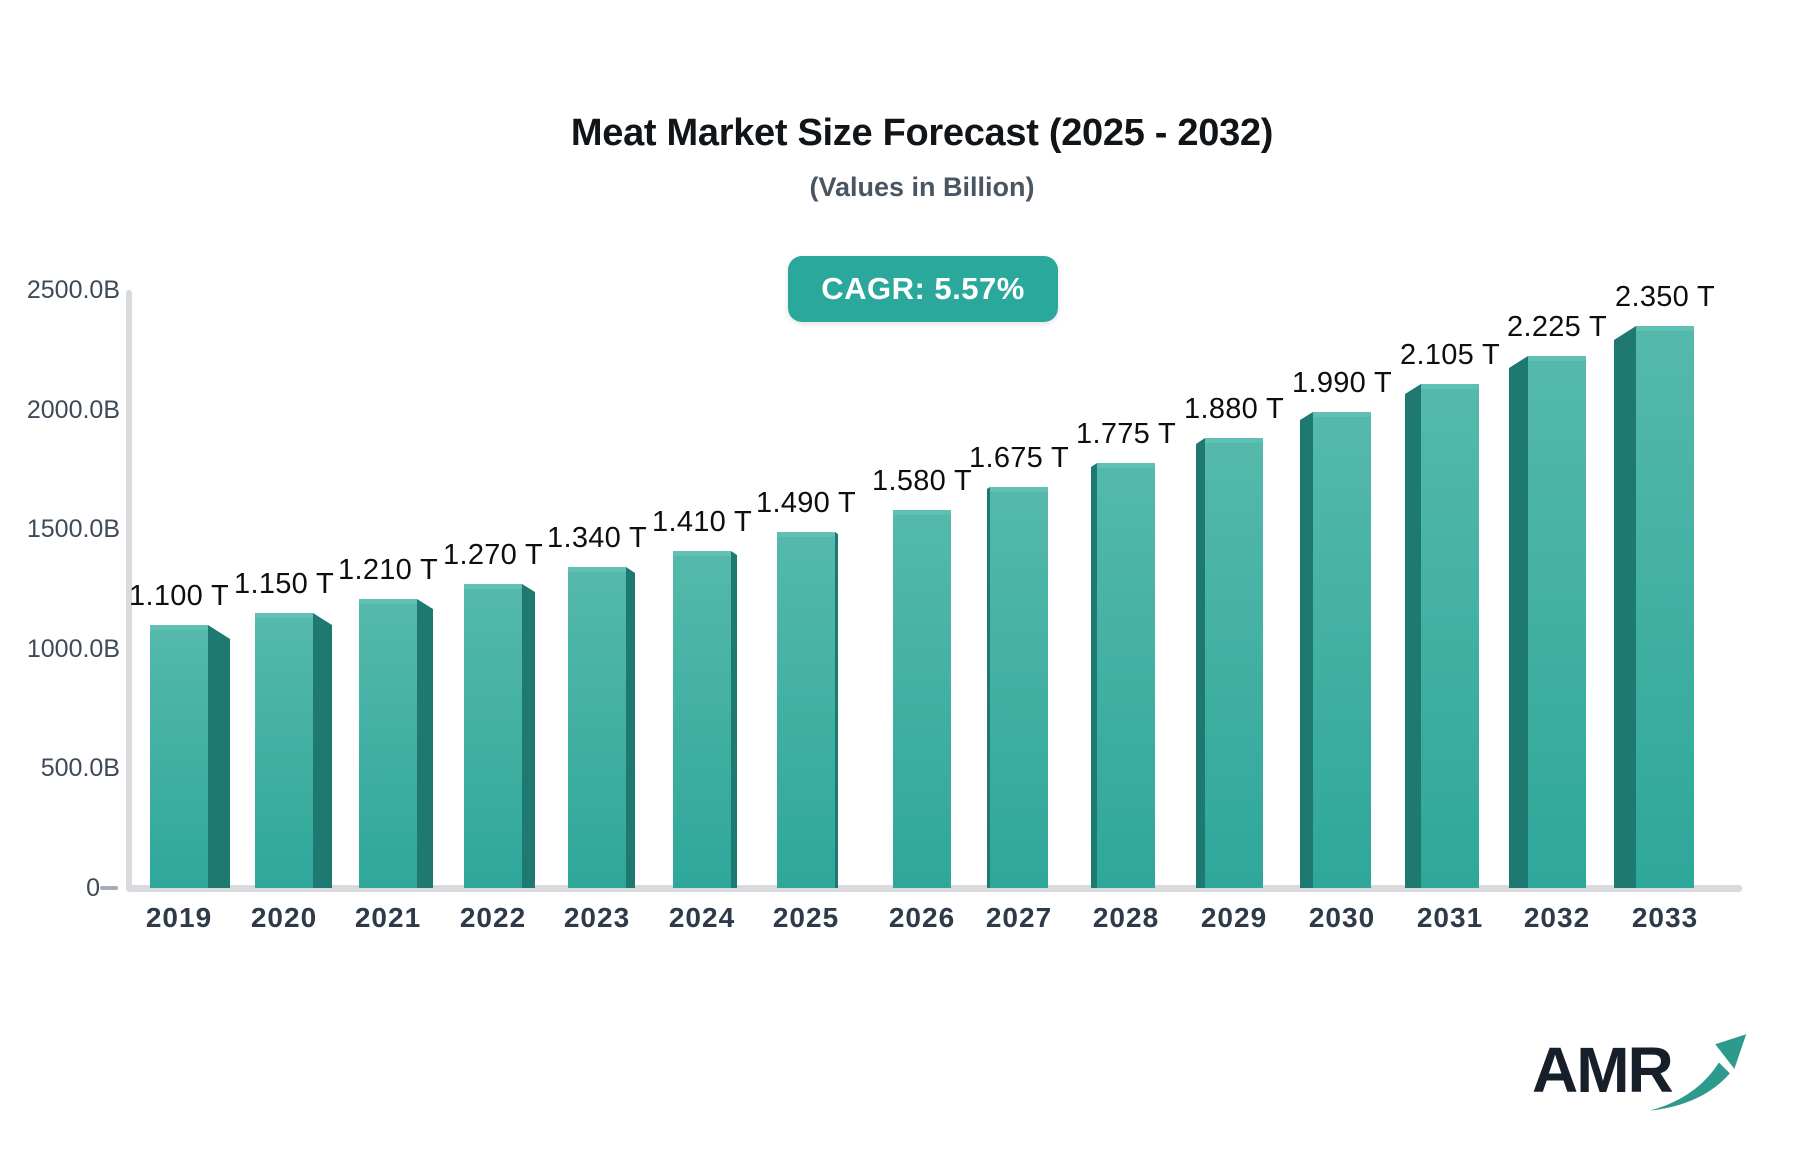 The width and height of the screenshot is (1800, 1156). What do you see at coordinates (388, 917) in the screenshot?
I see `x-axis-label-2021: 2021` at bounding box center [388, 917].